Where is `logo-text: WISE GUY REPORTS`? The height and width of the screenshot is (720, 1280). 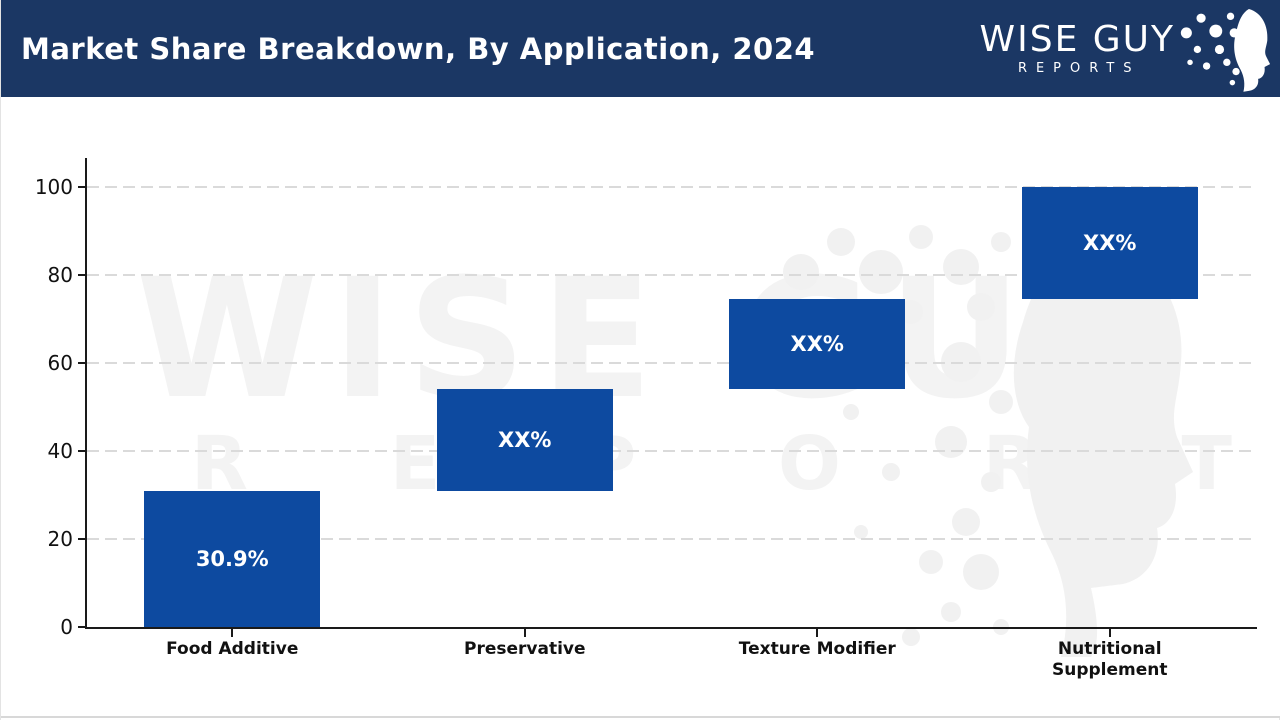 logo-text: WISE GUY REPORTS is located at coordinates (1077, 47).